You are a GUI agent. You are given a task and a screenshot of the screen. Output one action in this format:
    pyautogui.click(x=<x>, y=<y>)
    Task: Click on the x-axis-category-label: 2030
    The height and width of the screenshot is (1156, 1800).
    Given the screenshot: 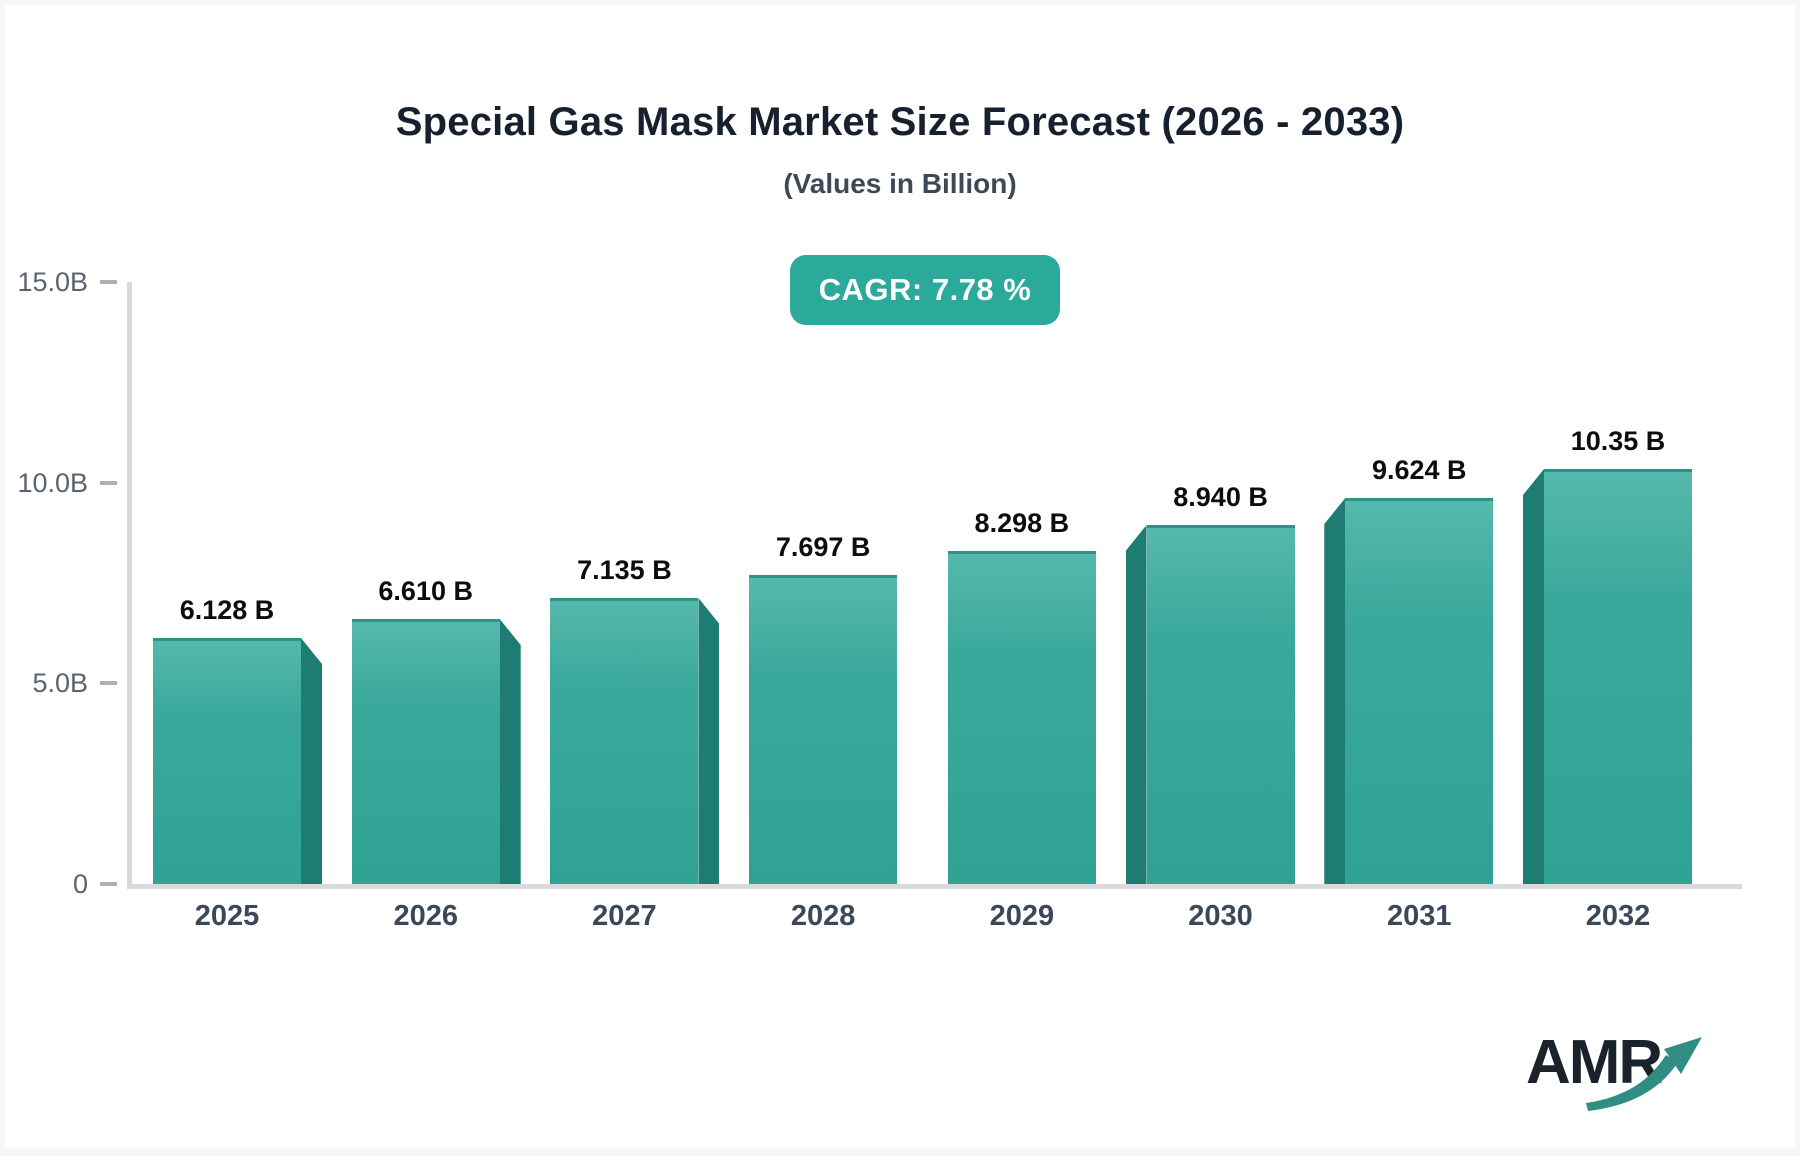 What is the action you would take?
    pyautogui.click(x=1220, y=916)
    